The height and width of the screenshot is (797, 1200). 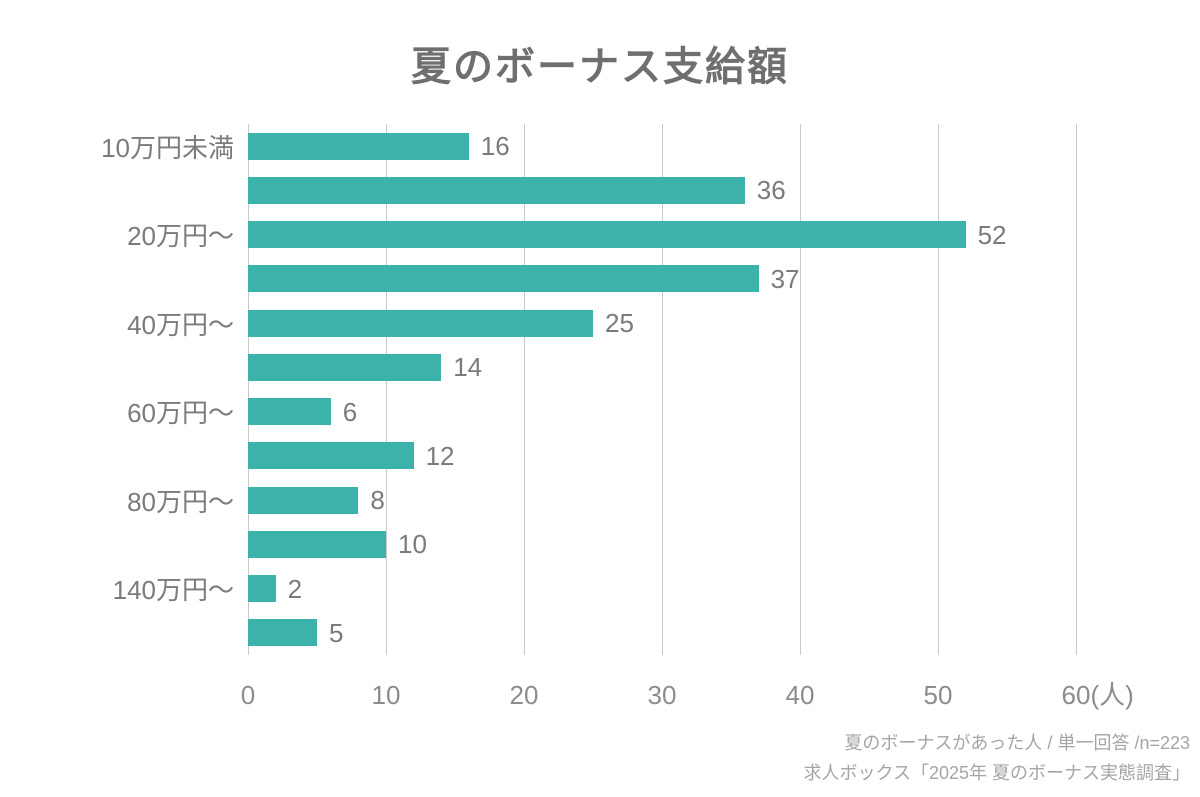 What do you see at coordinates (173, 590) in the screenshot?
I see `y-axis-label: 140万円～` at bounding box center [173, 590].